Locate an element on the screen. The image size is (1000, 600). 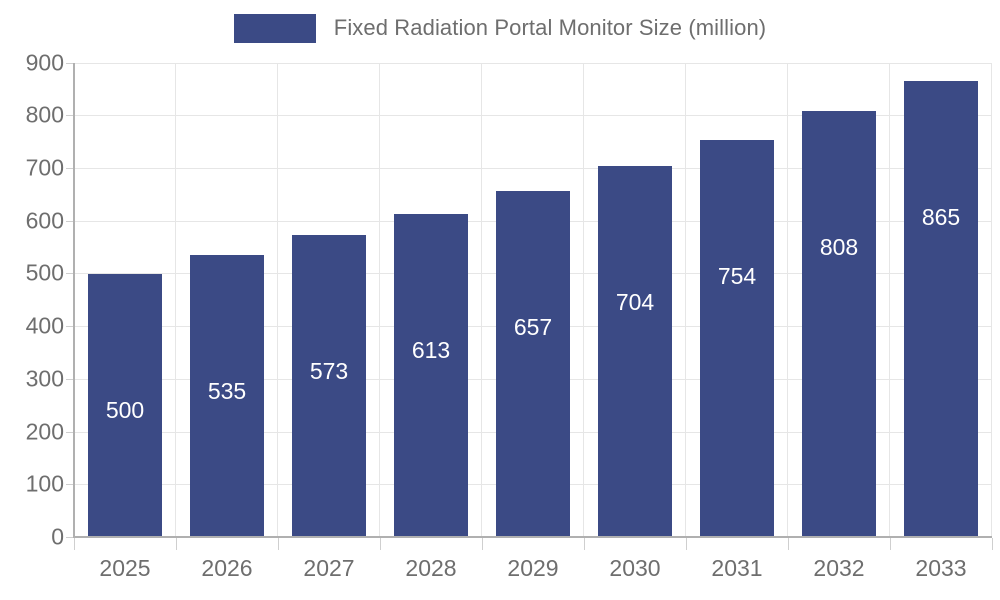
y-tick-label-900: 900 is located at coordinates (44, 62).